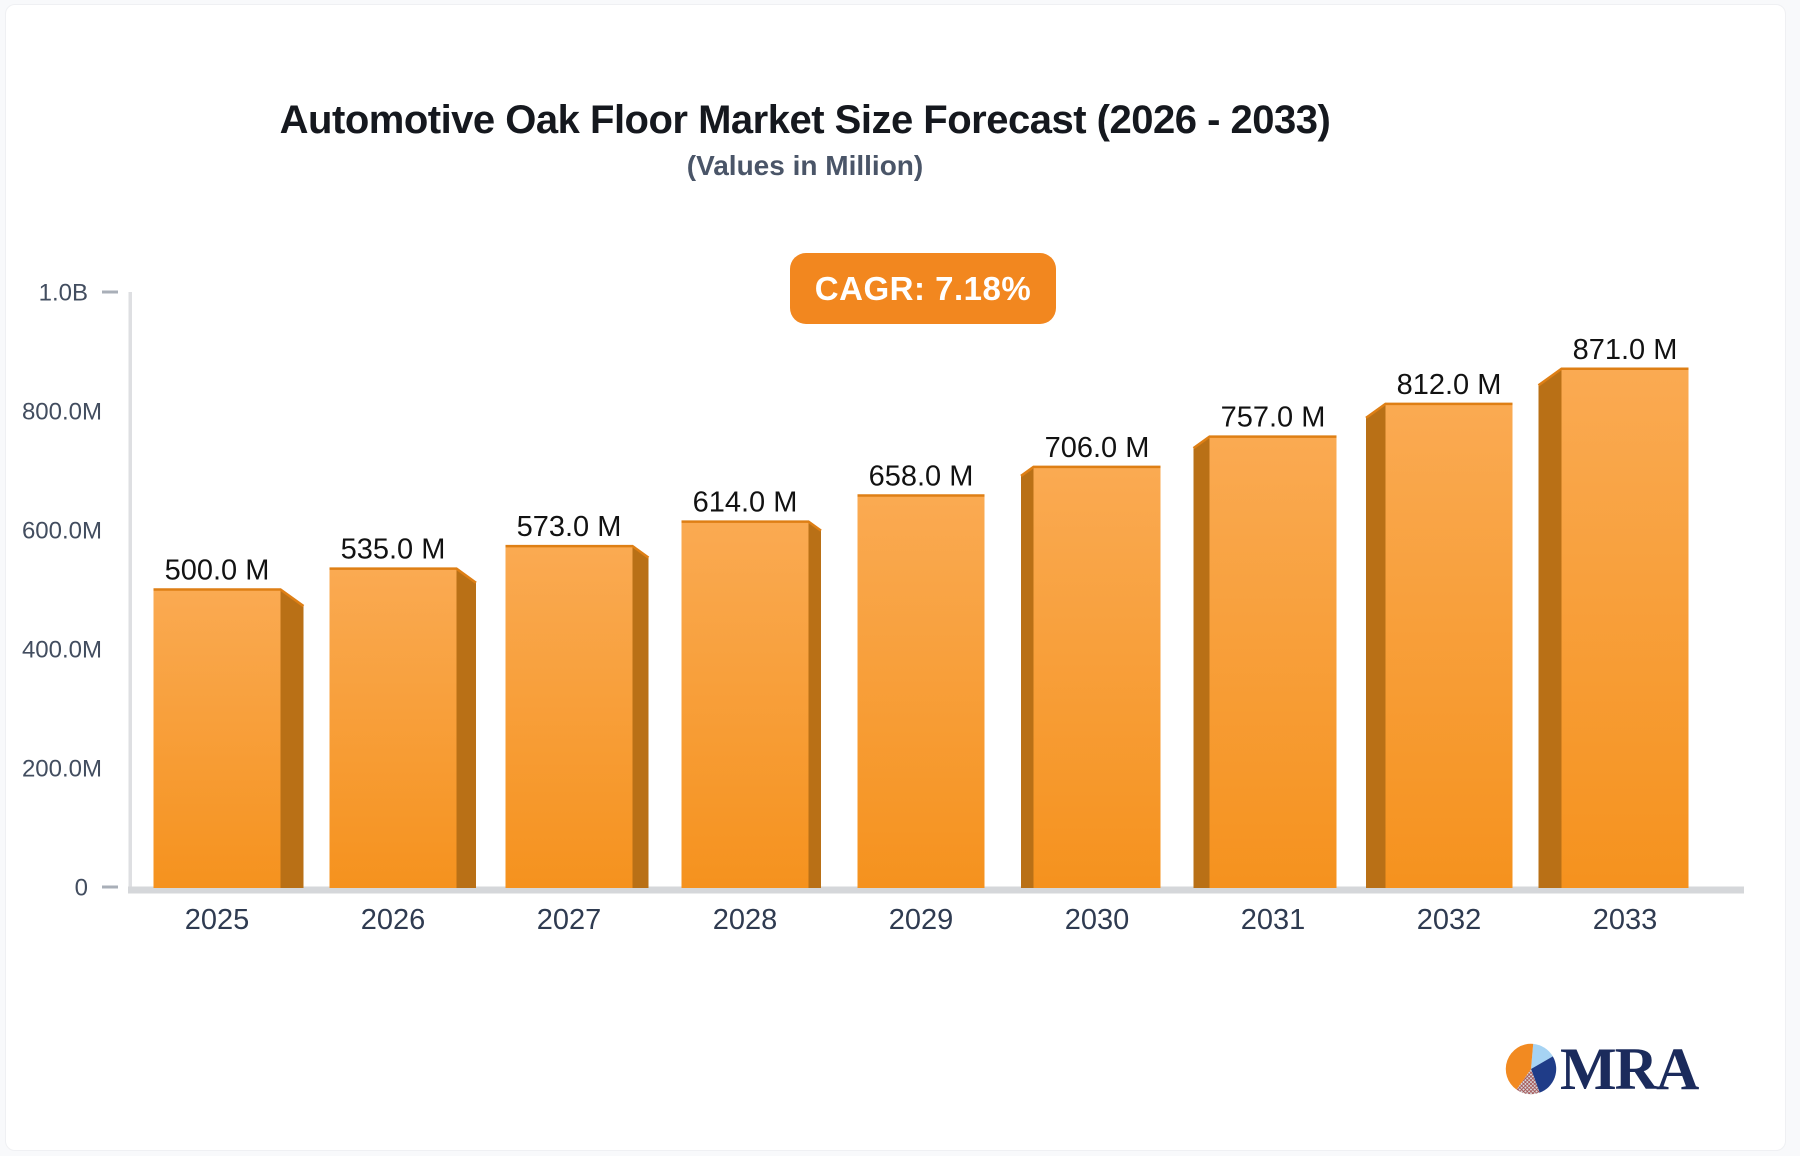 The image size is (1800, 1156). Describe the element at coordinates (569, 717) in the screenshot. I see `bar-2027` at that location.